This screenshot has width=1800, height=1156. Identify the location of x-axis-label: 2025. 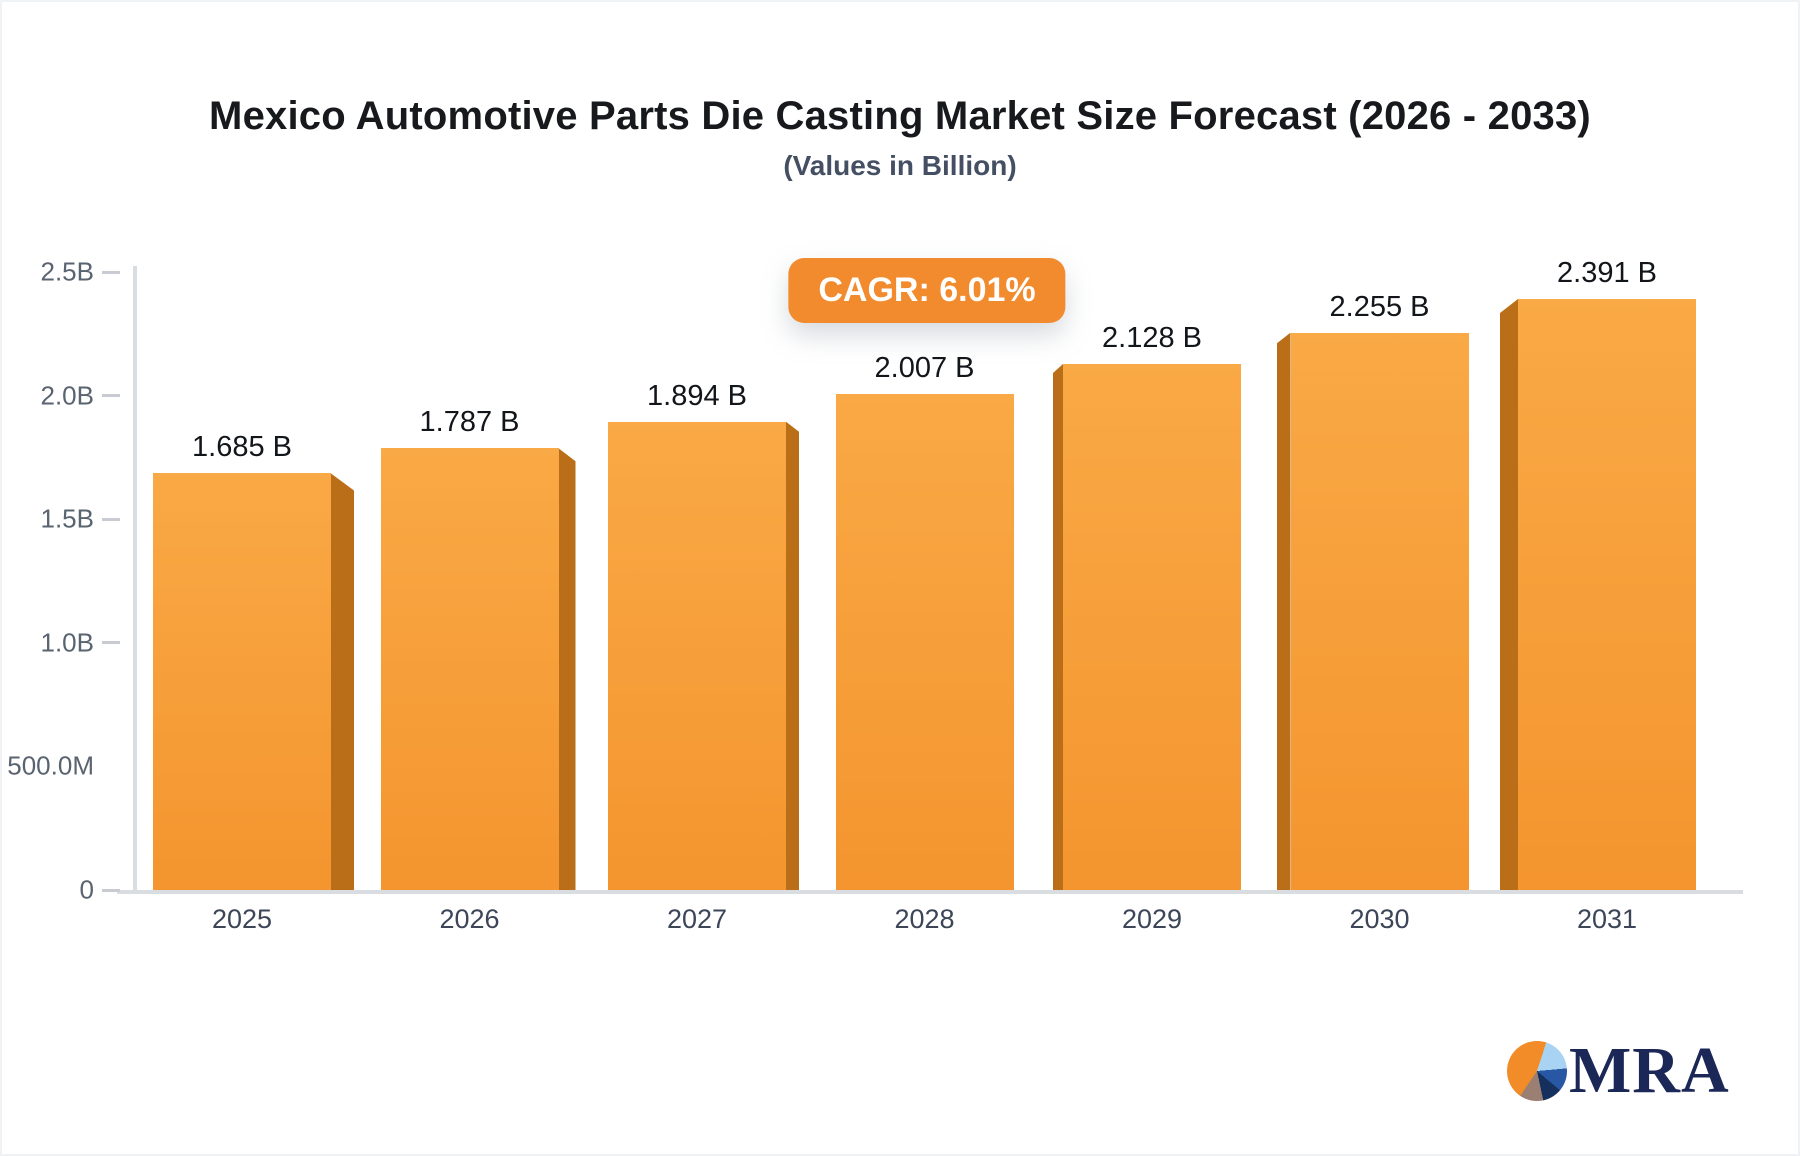
(242, 919).